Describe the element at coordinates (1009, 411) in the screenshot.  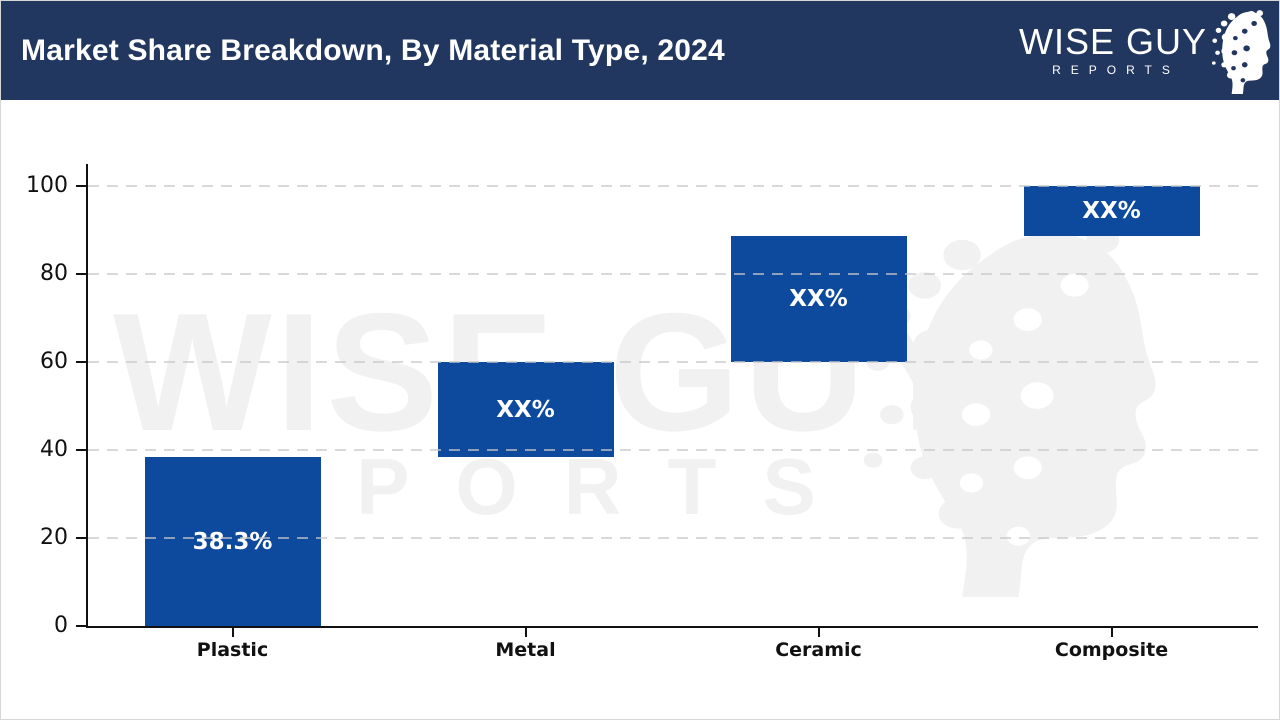
I see `watermark-dotted-face` at that location.